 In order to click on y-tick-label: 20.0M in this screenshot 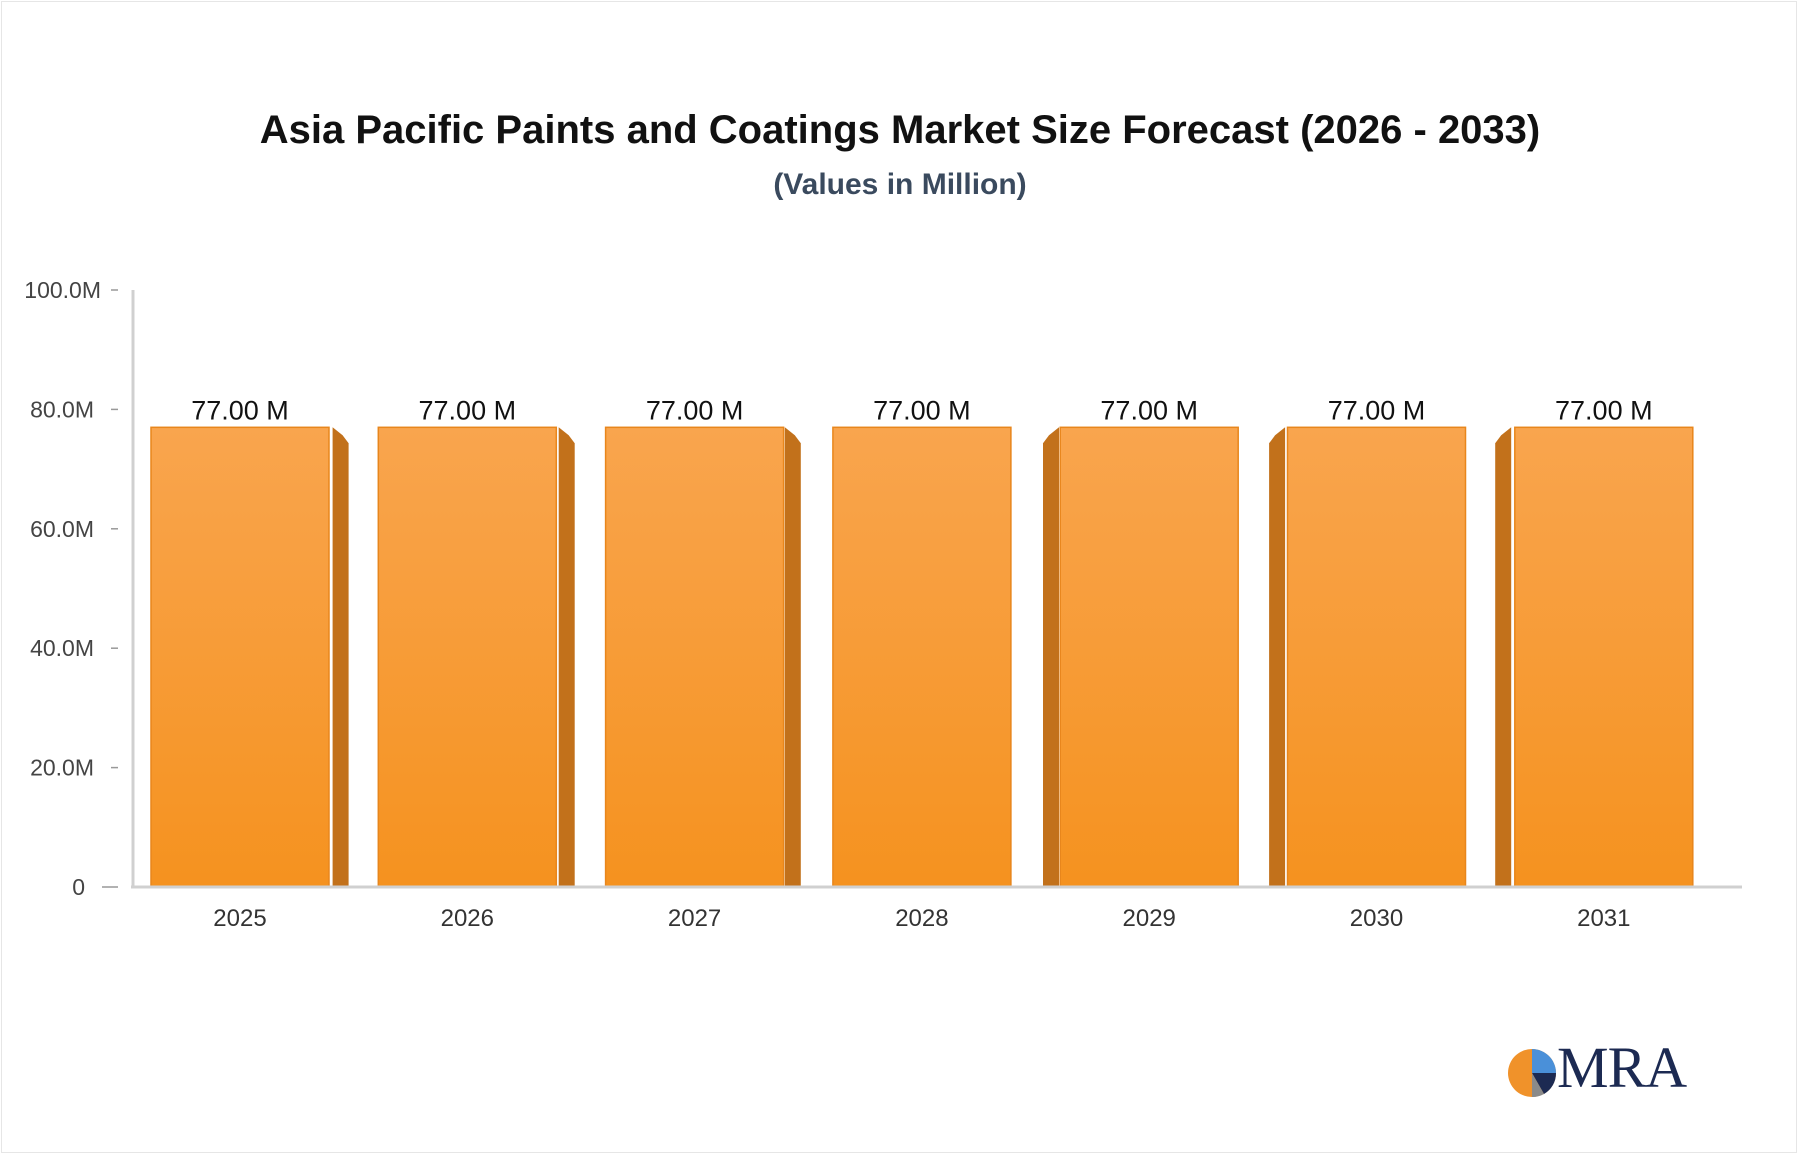, I will do `click(62, 768)`.